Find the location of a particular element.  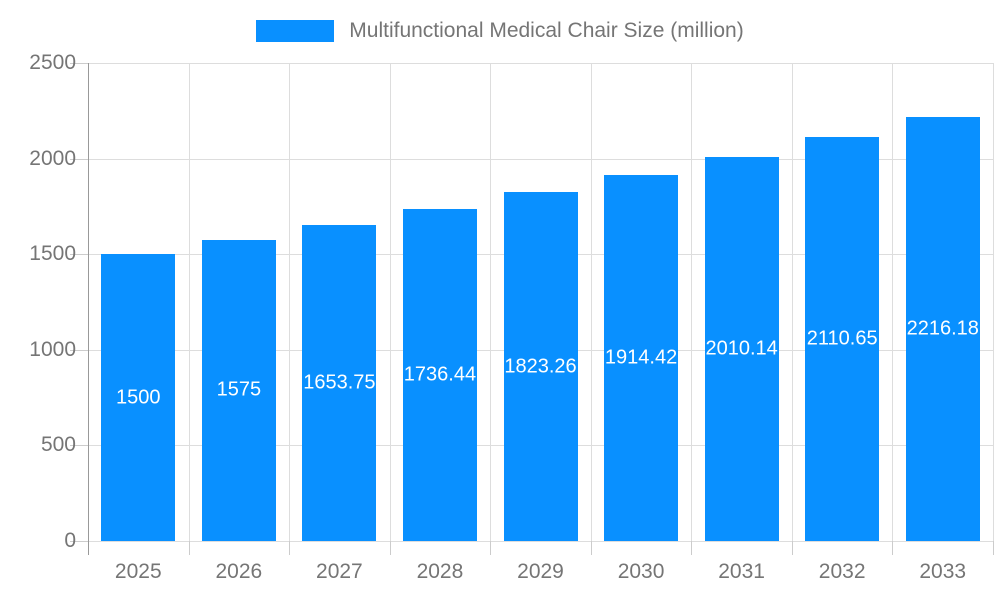

bar-value-label: 1736.44 is located at coordinates (440, 374).